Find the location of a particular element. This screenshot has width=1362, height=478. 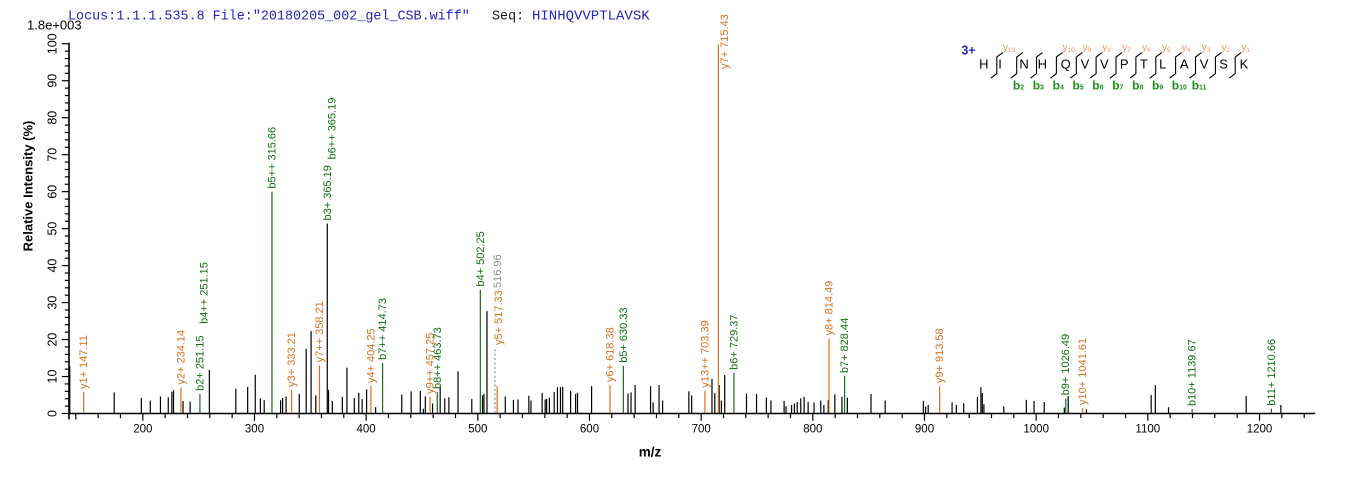

svg-text: y1 is located at coordinates (1245, 49).